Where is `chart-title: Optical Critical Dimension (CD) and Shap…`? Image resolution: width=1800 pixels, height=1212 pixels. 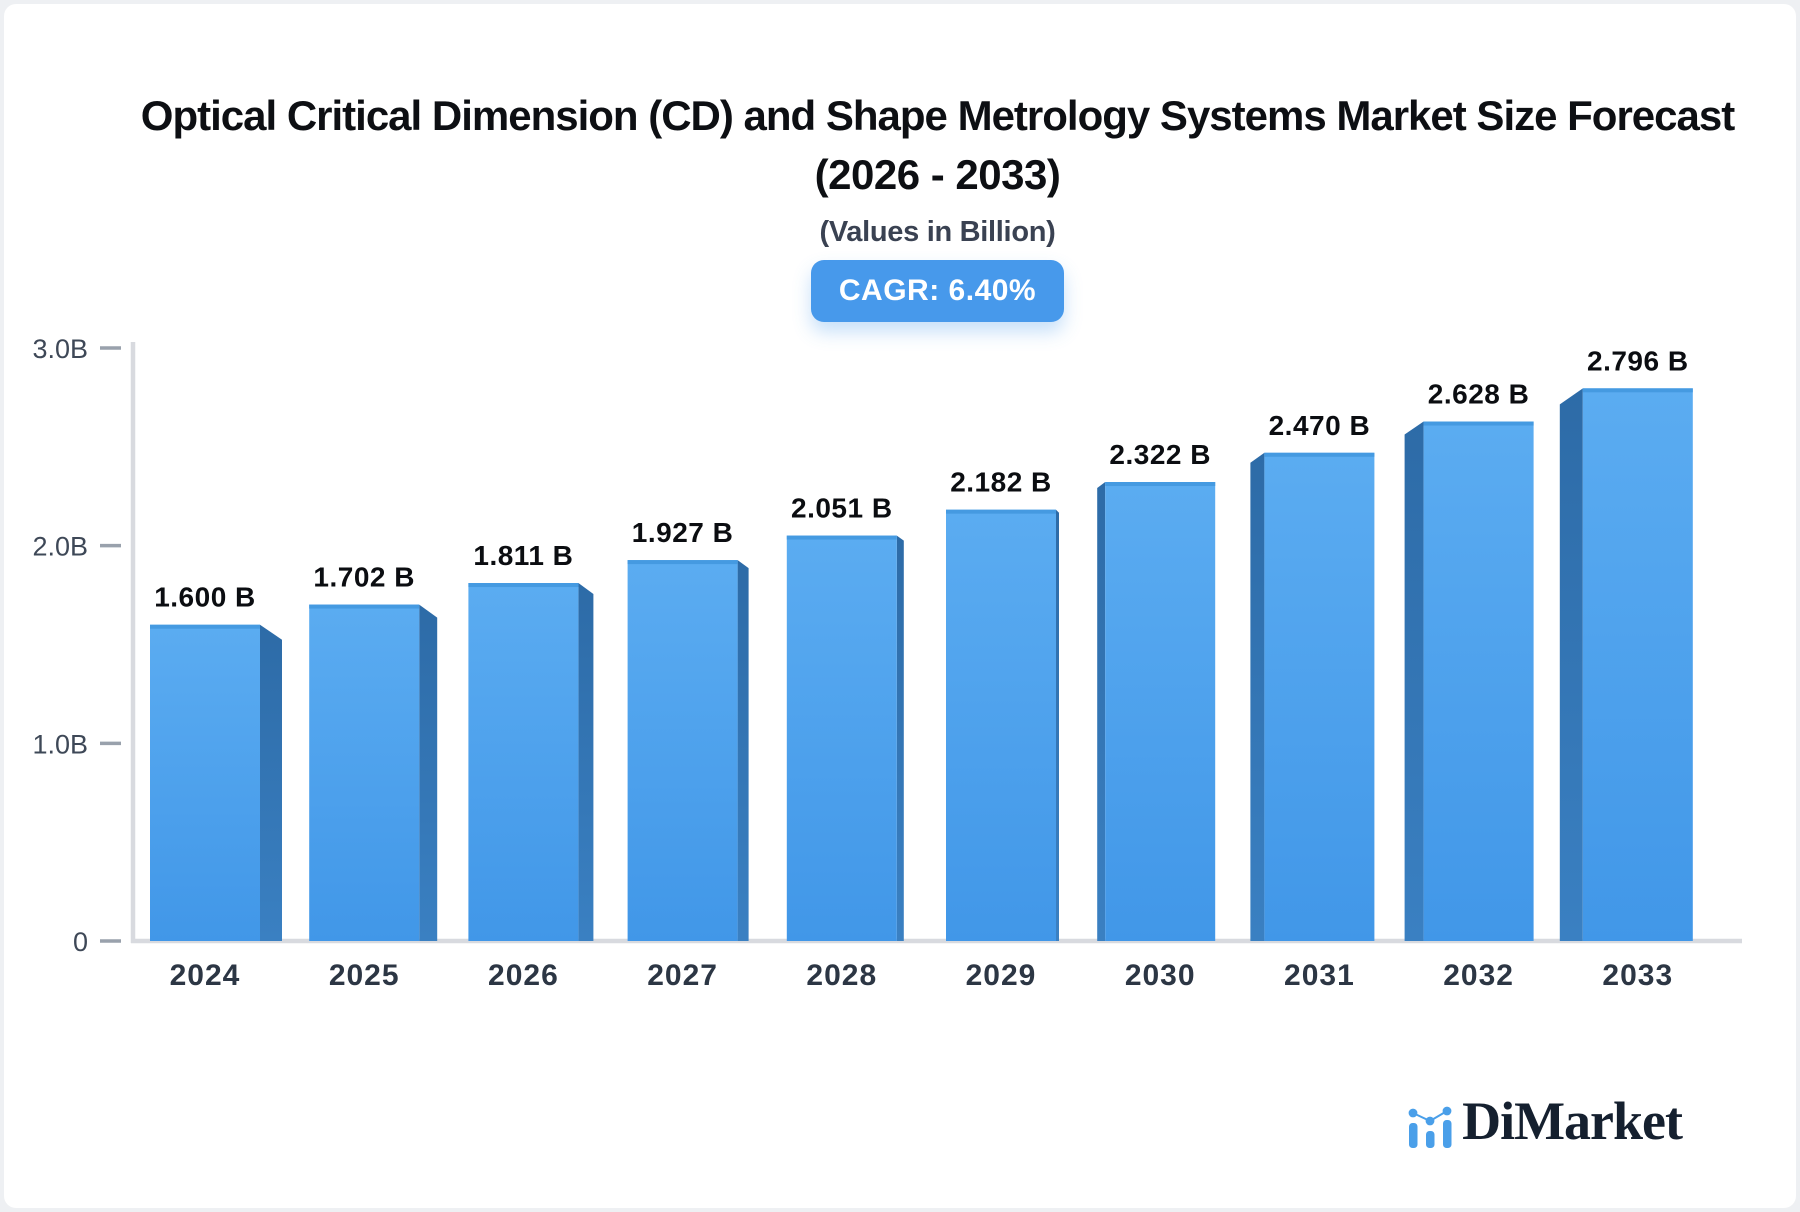 chart-title: Optical Critical Dimension (CD) and Shap… is located at coordinates (937, 115).